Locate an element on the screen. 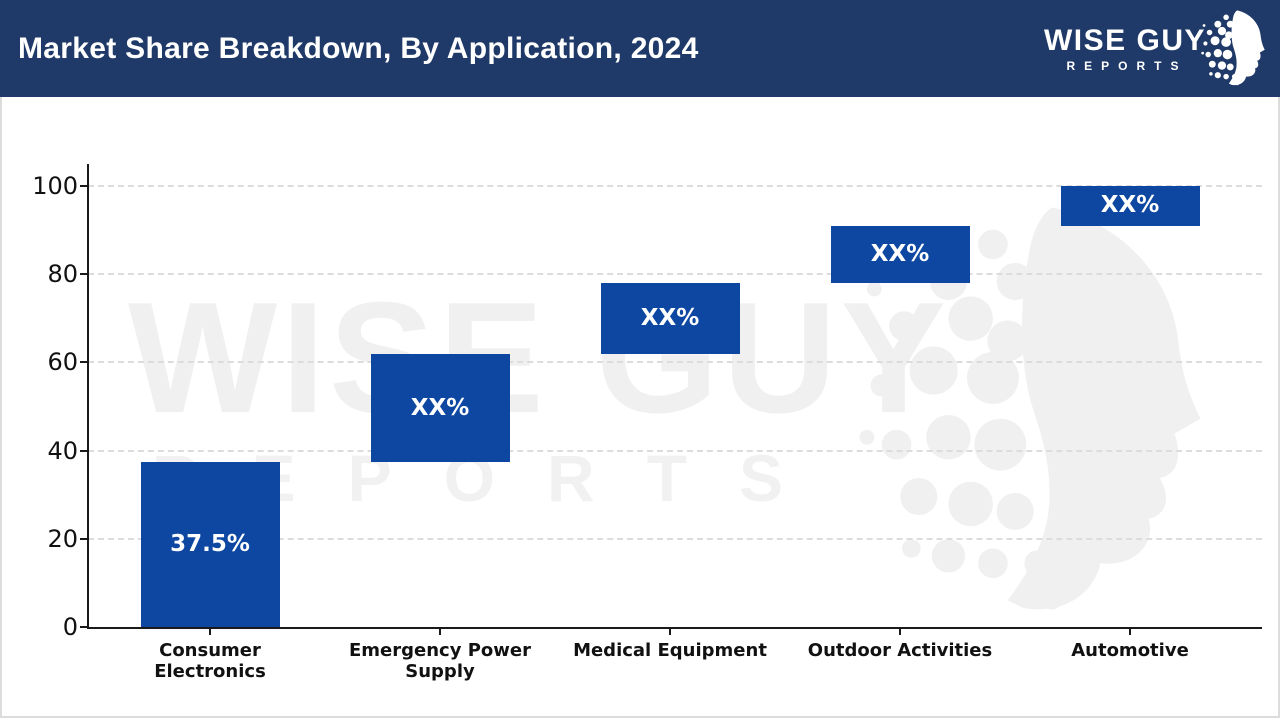 Image resolution: width=1280 pixels, height=720 pixels. bar-value-label: 37.5% is located at coordinates (210, 543).